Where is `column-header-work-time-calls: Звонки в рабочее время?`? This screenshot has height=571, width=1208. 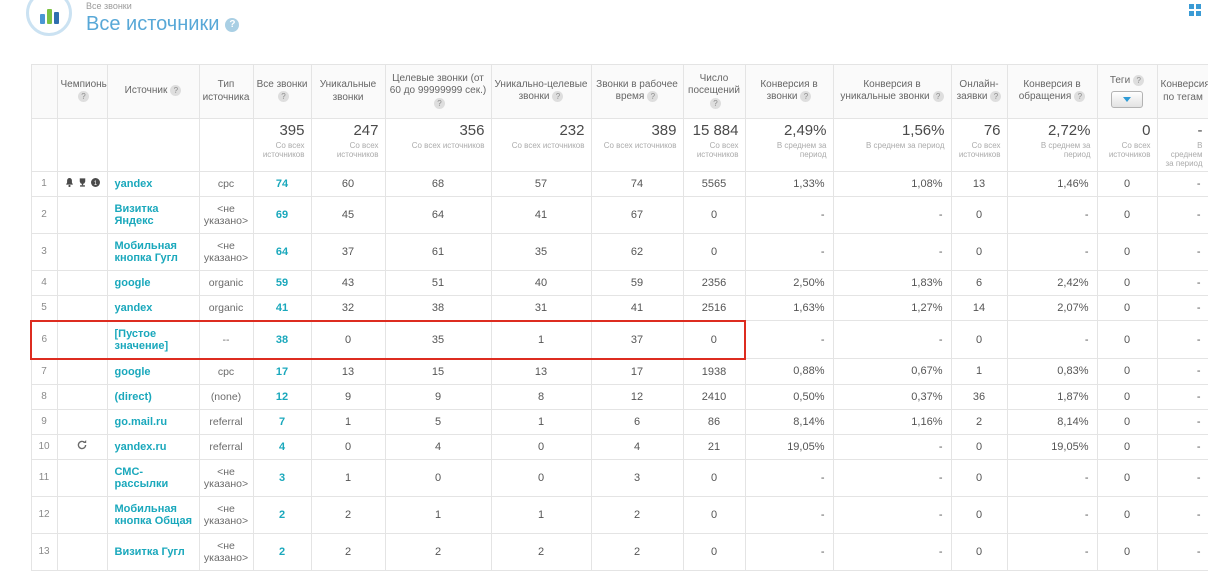 column-header-work-time-calls: Звонки в рабочее время? is located at coordinates (637, 92).